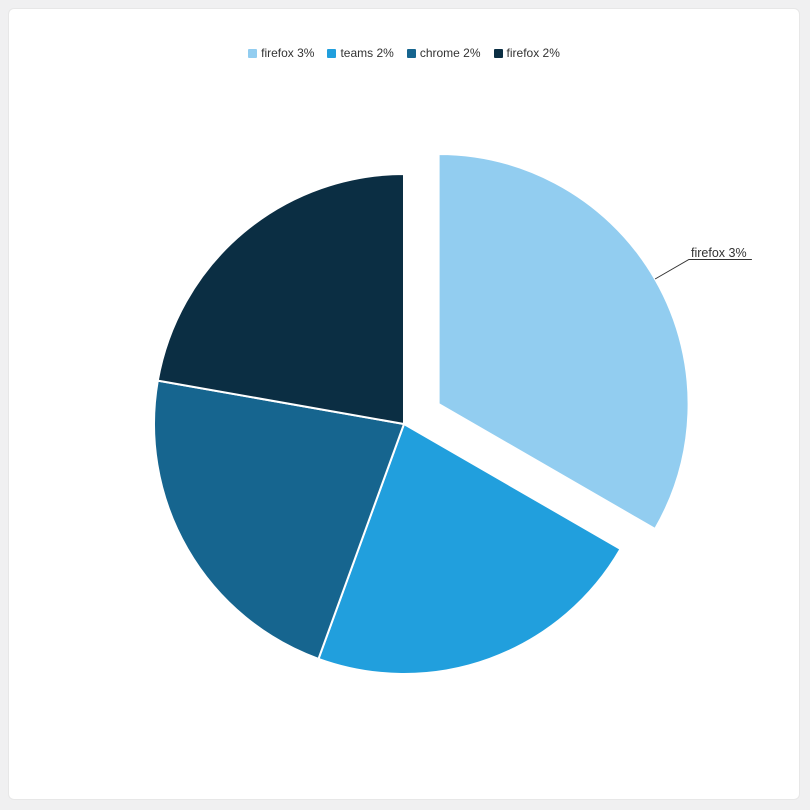 Image resolution: width=810 pixels, height=810 pixels. What do you see at coordinates (719, 253) in the screenshot?
I see `pie-callout-label: firefox 3%` at bounding box center [719, 253].